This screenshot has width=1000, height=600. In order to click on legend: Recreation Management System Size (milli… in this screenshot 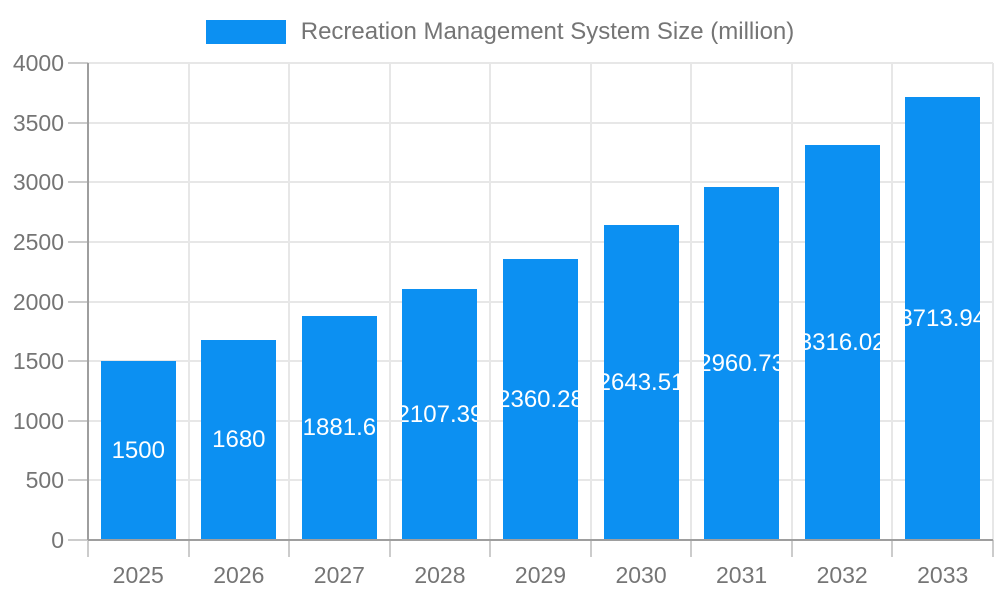, I will do `click(500, 32)`.